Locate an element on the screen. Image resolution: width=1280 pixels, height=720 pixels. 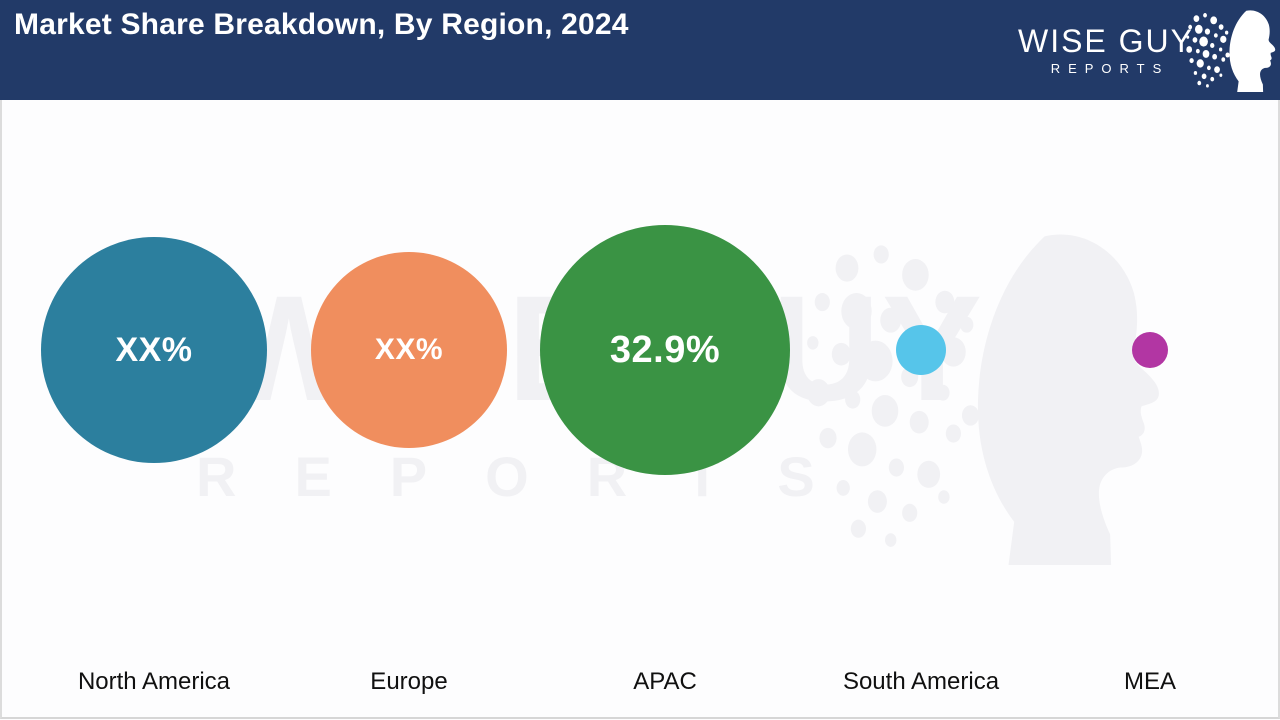
page-title: Market Share Breakdown, By Region, 2024 is located at coordinates (321, 24).